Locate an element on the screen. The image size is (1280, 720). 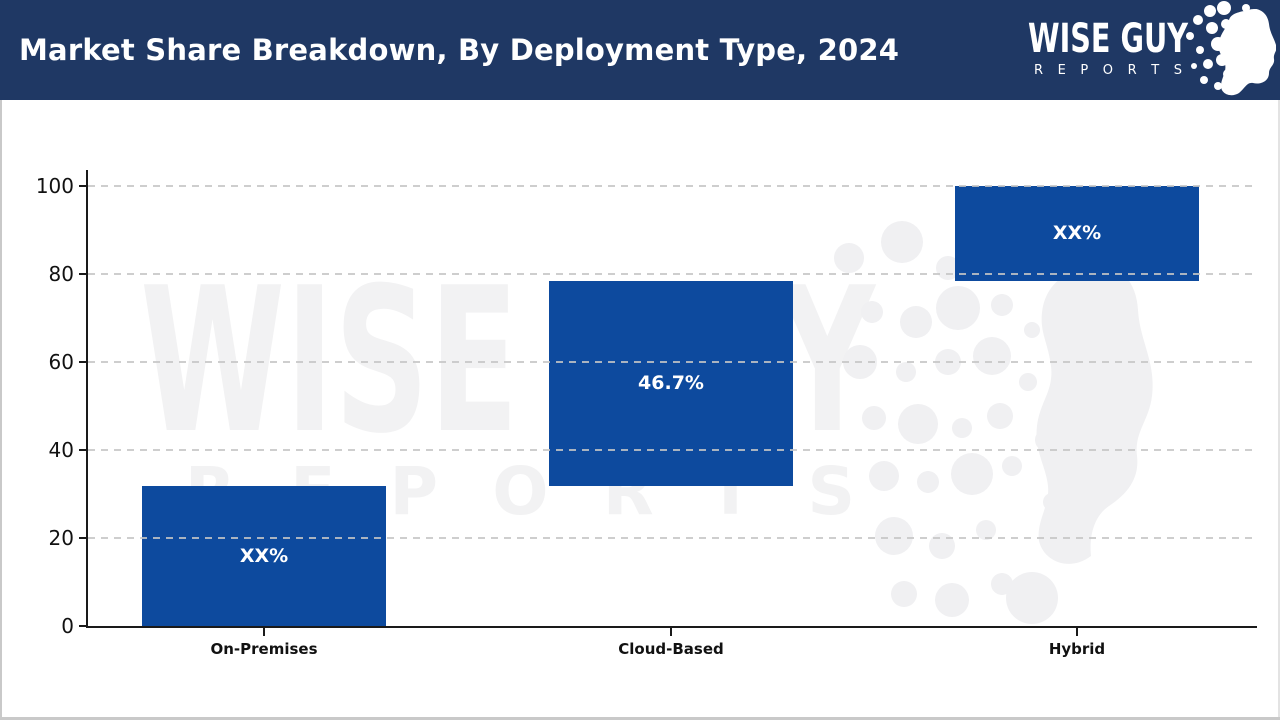
logo-brand-text: WISE GUY is located at coordinates (1108, 39).